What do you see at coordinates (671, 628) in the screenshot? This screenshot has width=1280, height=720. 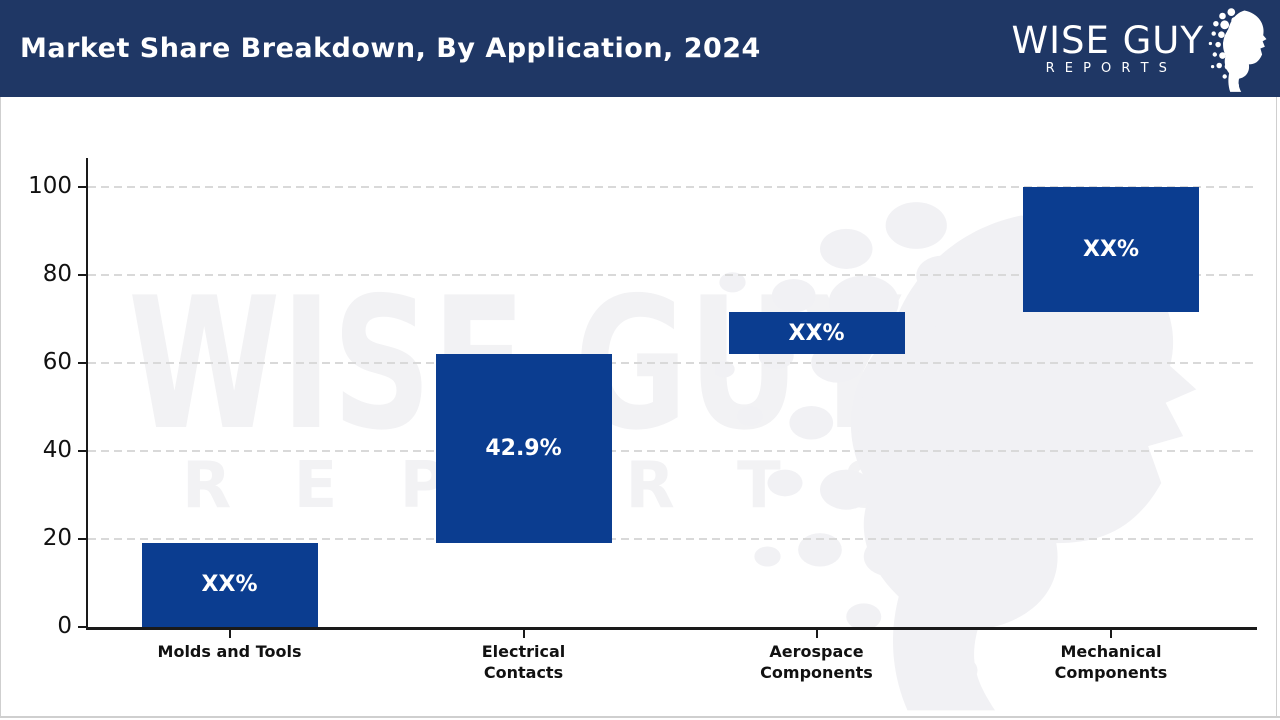 I see `x-axis-line` at bounding box center [671, 628].